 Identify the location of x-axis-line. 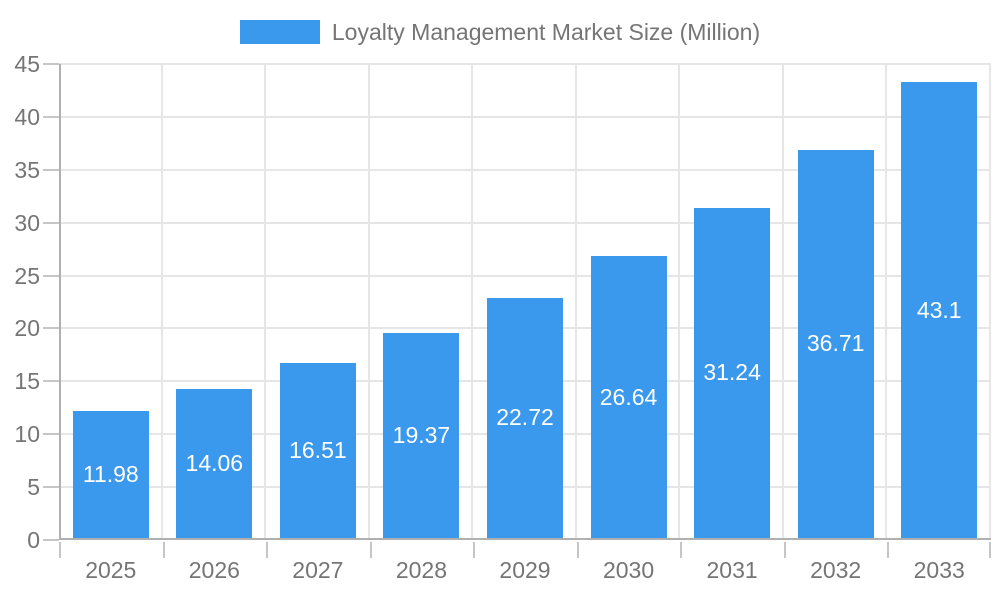
(525, 539).